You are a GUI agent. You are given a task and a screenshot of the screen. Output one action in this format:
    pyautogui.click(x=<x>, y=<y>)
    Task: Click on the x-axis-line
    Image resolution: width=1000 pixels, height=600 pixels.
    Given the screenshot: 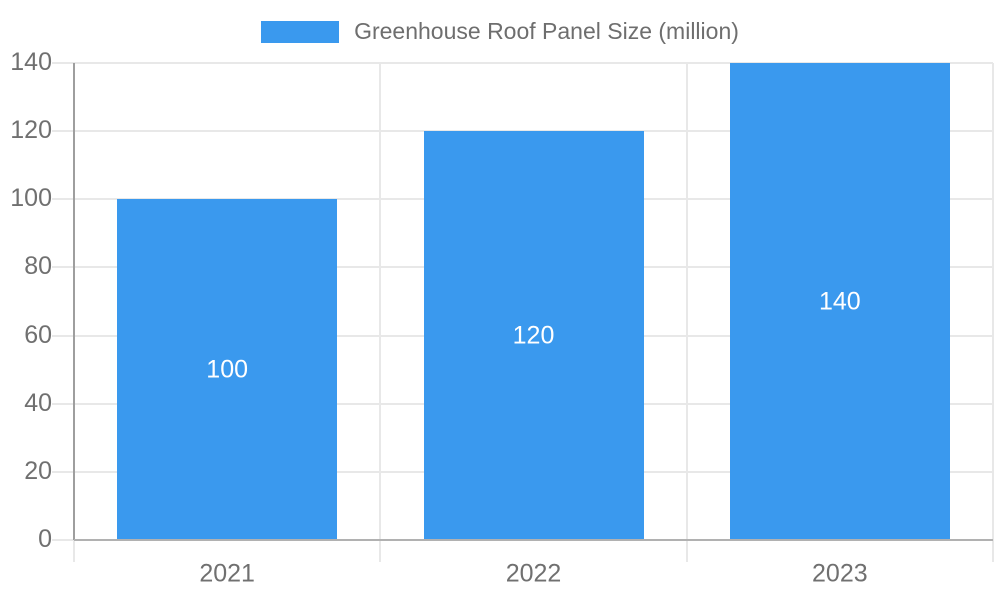 What is the action you would take?
    pyautogui.click(x=533, y=540)
    